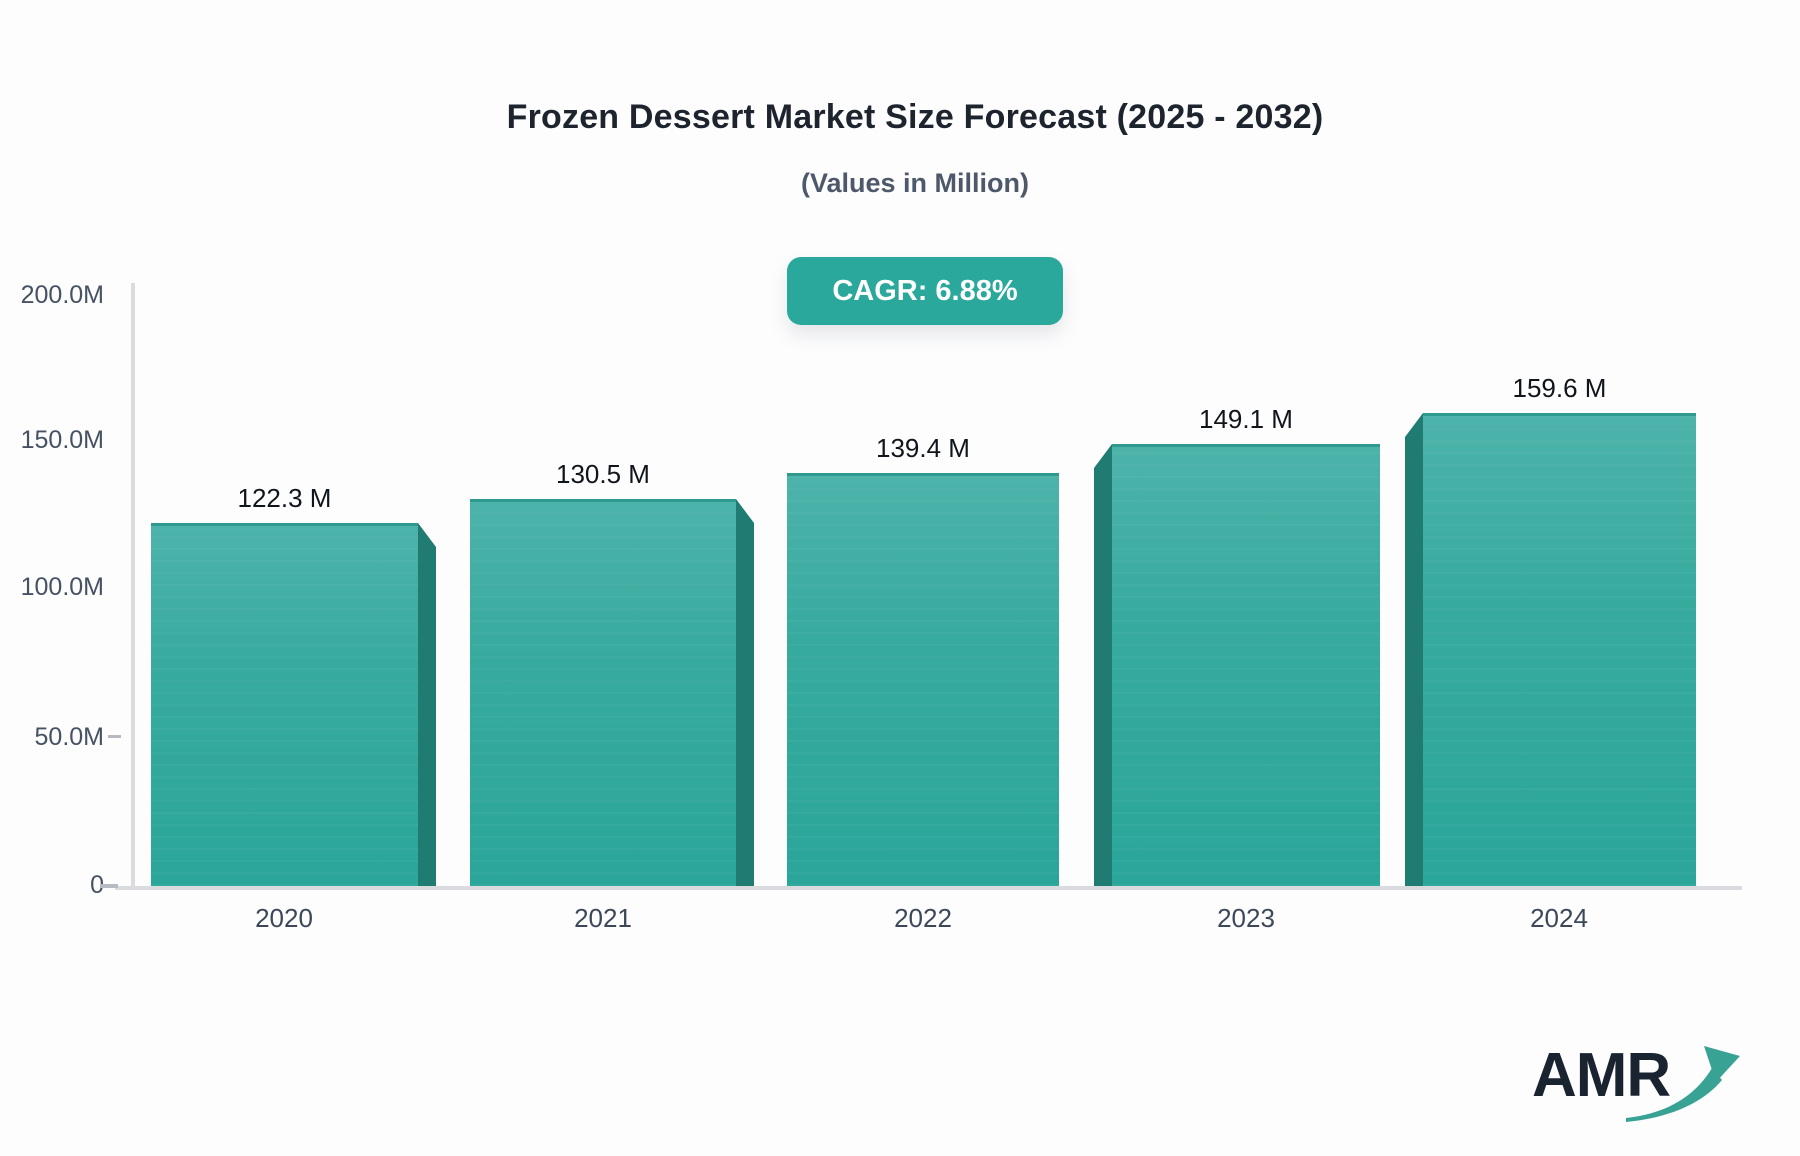 The image size is (1800, 1156). What do you see at coordinates (62, 440) in the screenshot?
I see `y-tick-150: 150.0M` at bounding box center [62, 440].